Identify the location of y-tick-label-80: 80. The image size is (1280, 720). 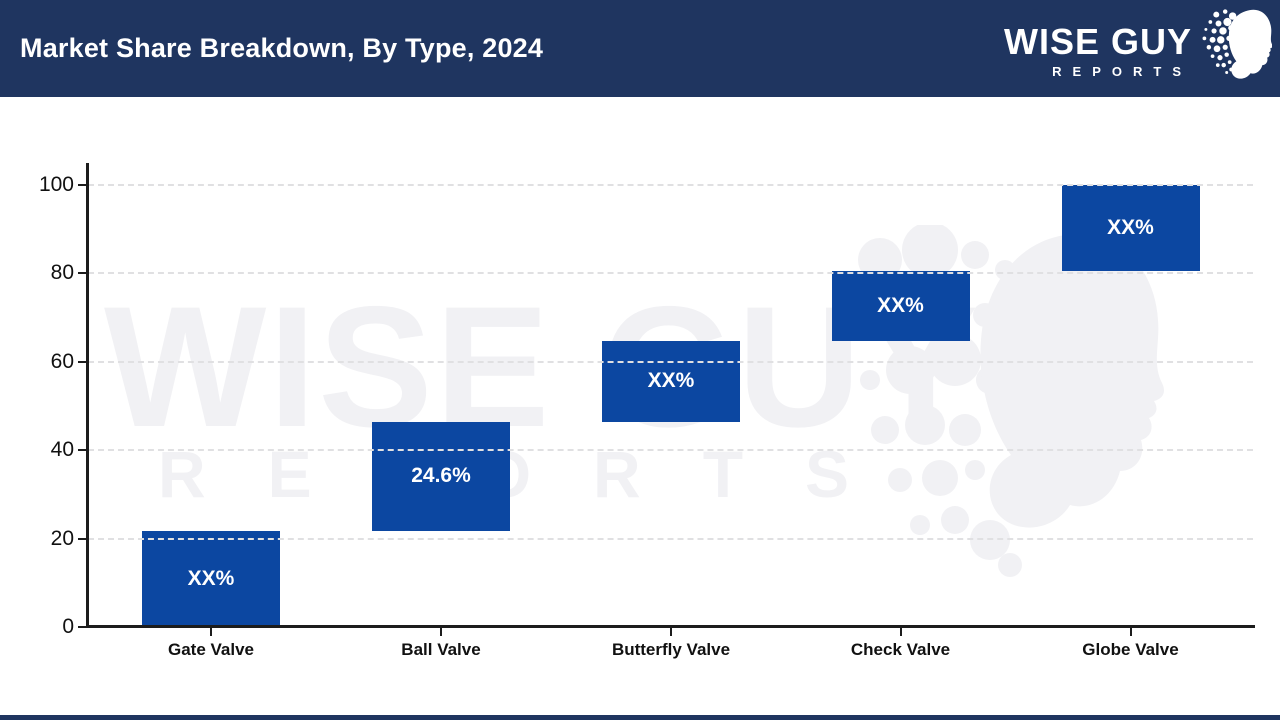
(62, 272).